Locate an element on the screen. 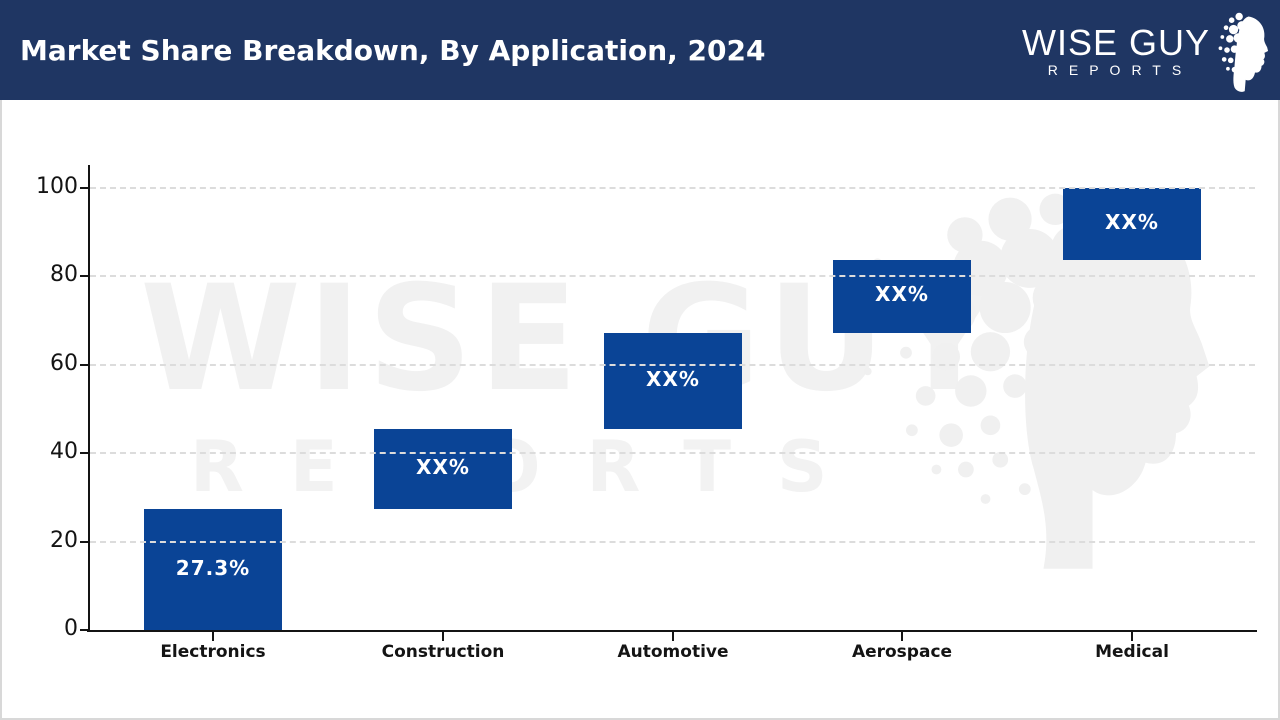 This screenshot has width=1280, height=720. logo-subtext: REPORTS is located at coordinates (1120, 69).